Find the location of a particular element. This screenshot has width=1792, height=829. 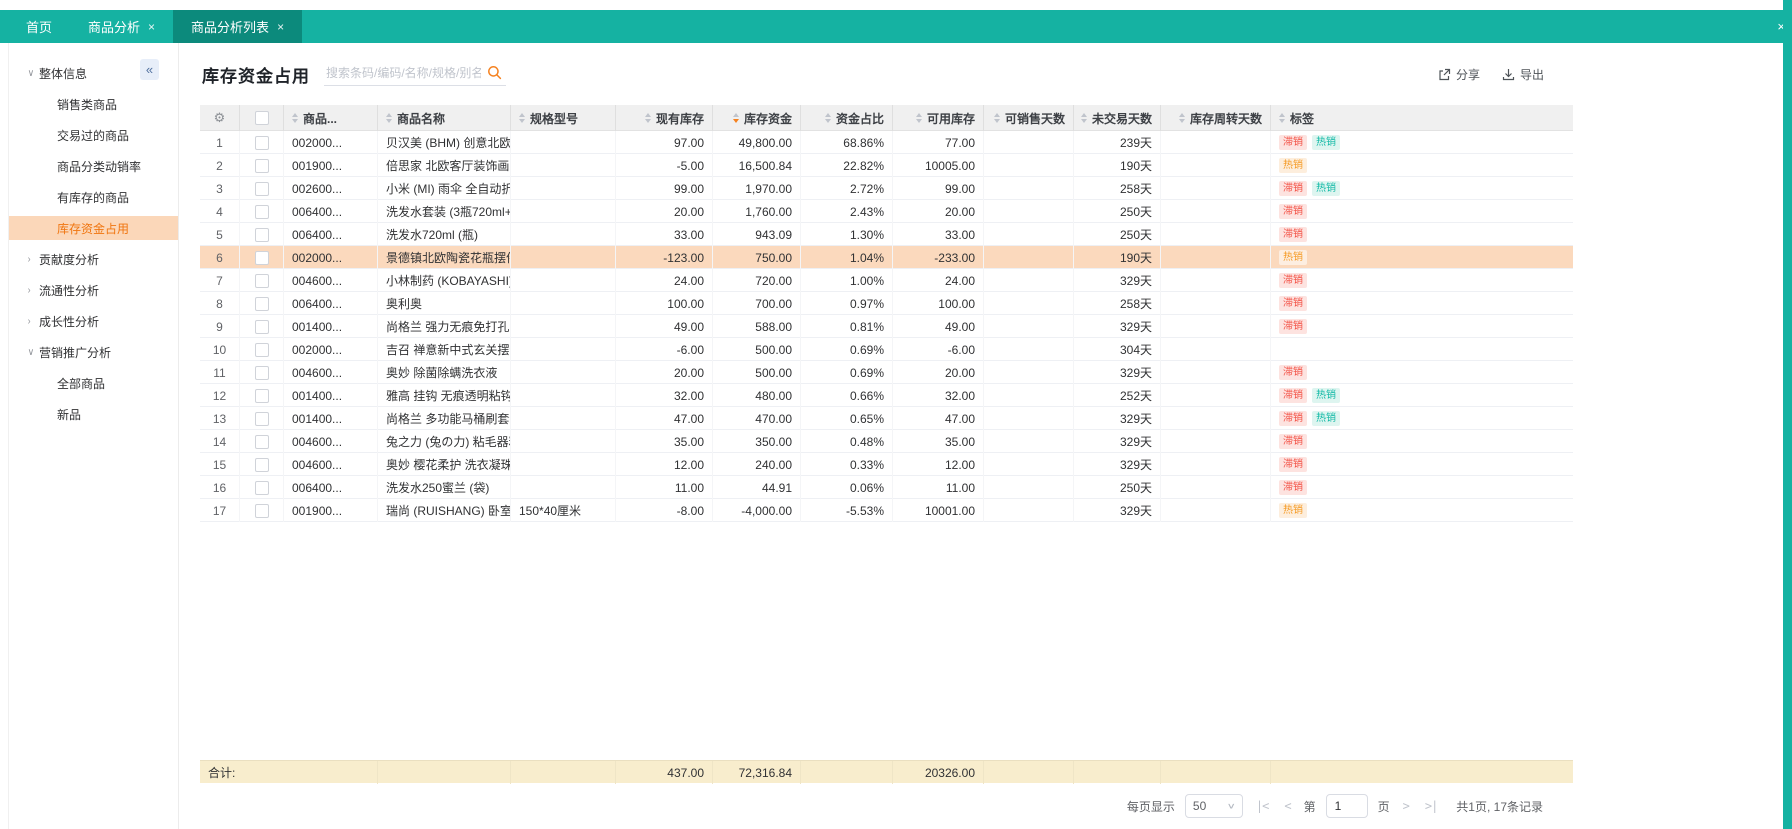

tab-商品分析: 商品分析 × is located at coordinates (121, 26).